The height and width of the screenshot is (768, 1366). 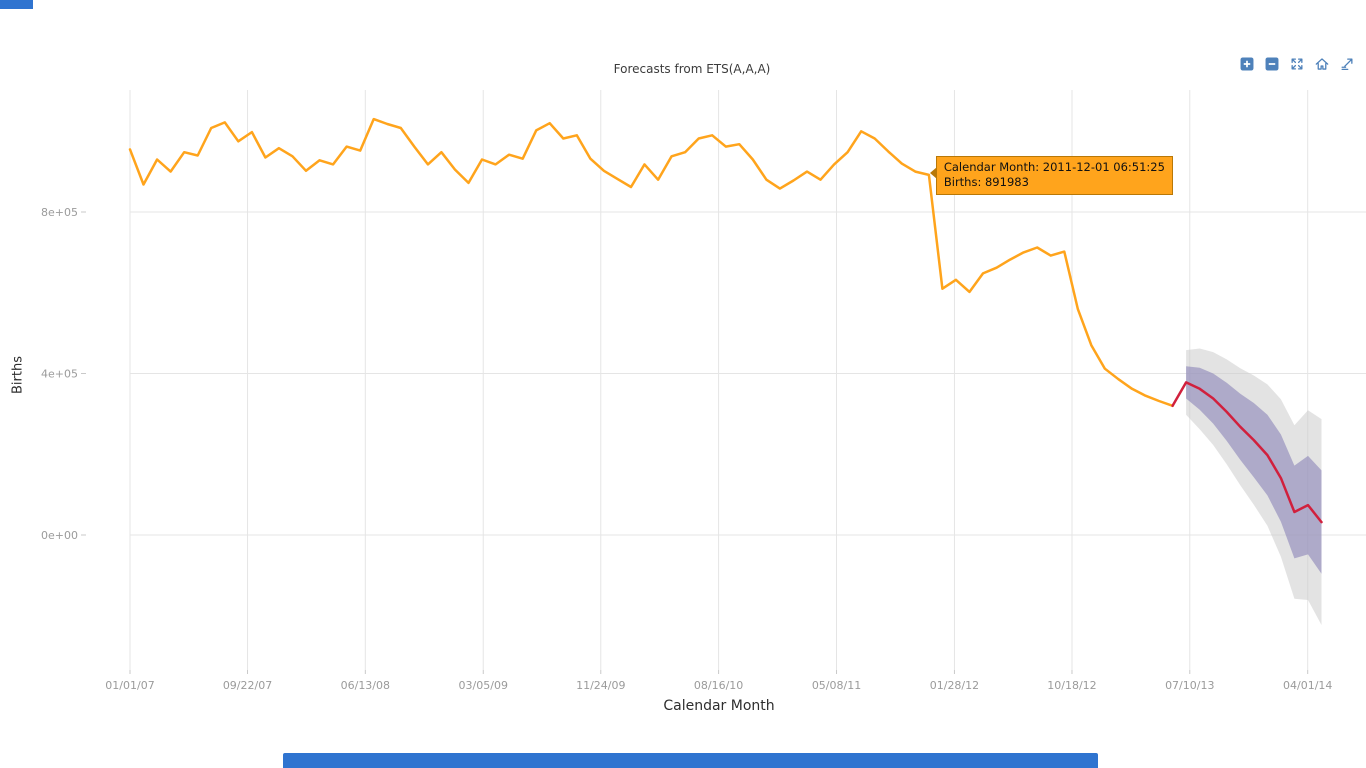 I want to click on chart-toolbar, so click(x=1296, y=63).